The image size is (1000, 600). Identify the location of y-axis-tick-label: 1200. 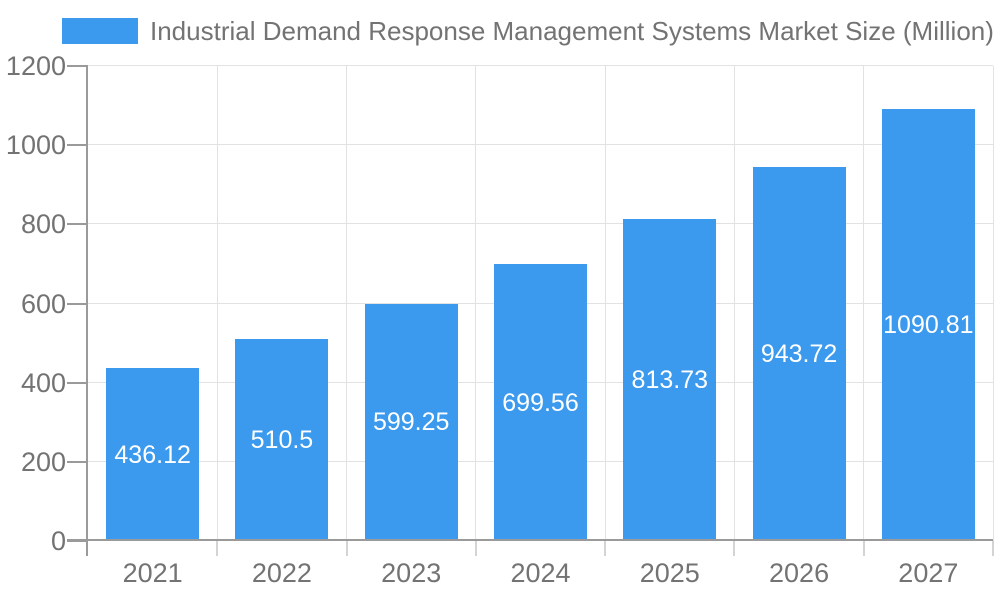
(35, 66).